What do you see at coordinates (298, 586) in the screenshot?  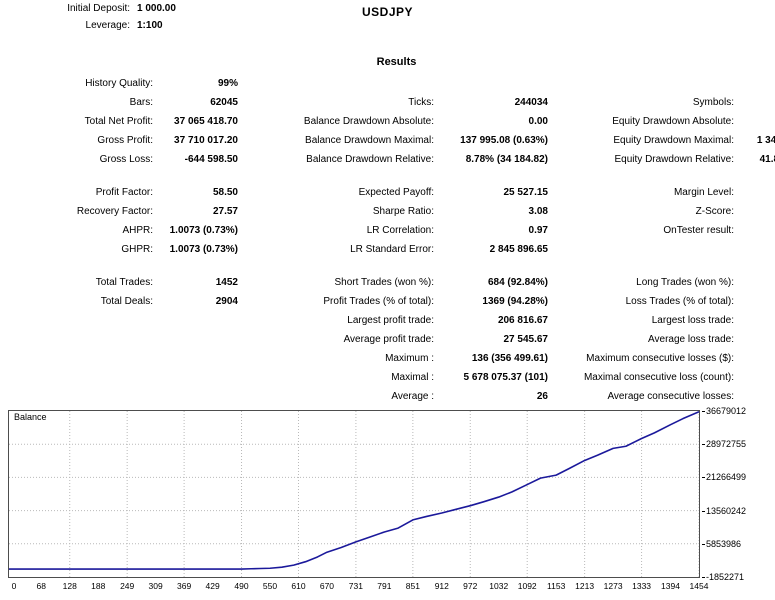 I see `x-tick-label: 610` at bounding box center [298, 586].